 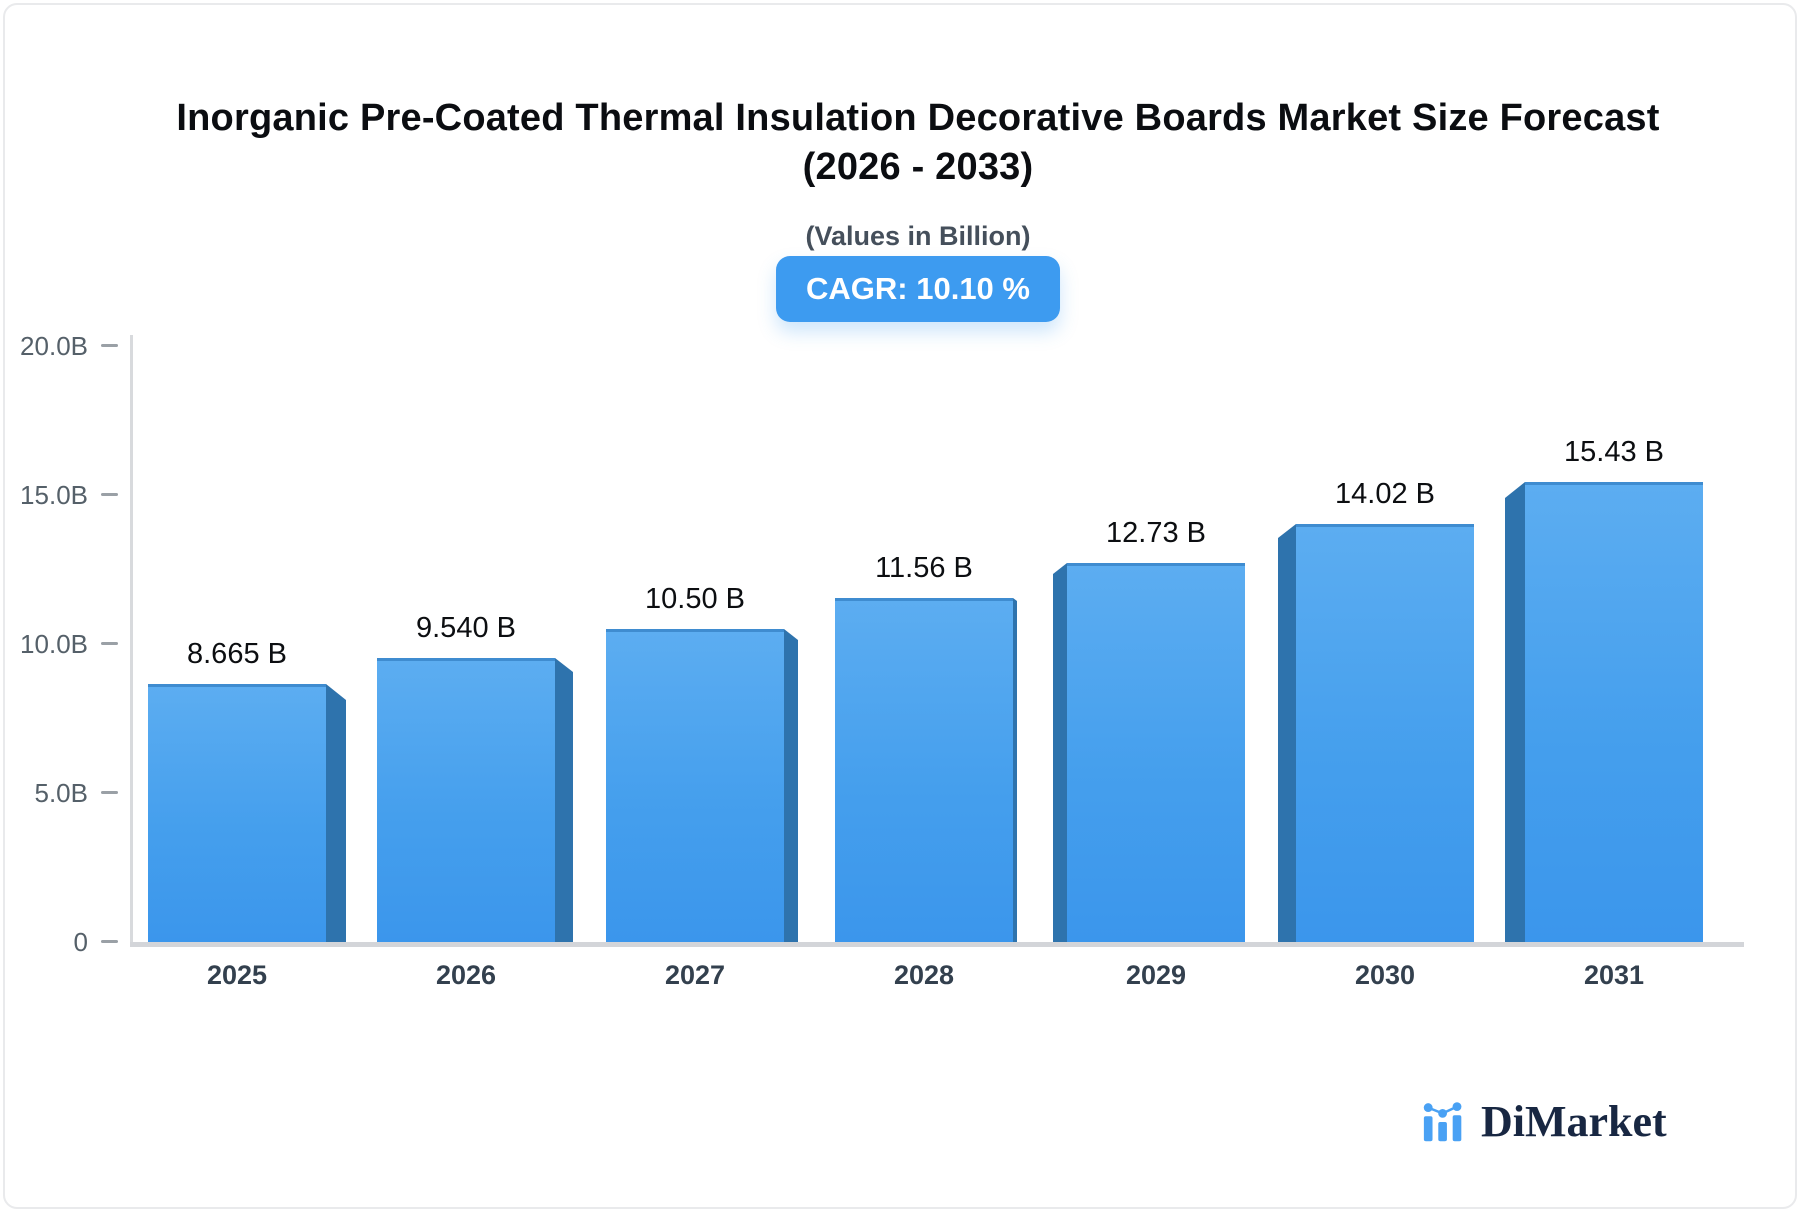 What do you see at coordinates (1385, 494) in the screenshot?
I see `bar-value-label-2030: 14.02 B` at bounding box center [1385, 494].